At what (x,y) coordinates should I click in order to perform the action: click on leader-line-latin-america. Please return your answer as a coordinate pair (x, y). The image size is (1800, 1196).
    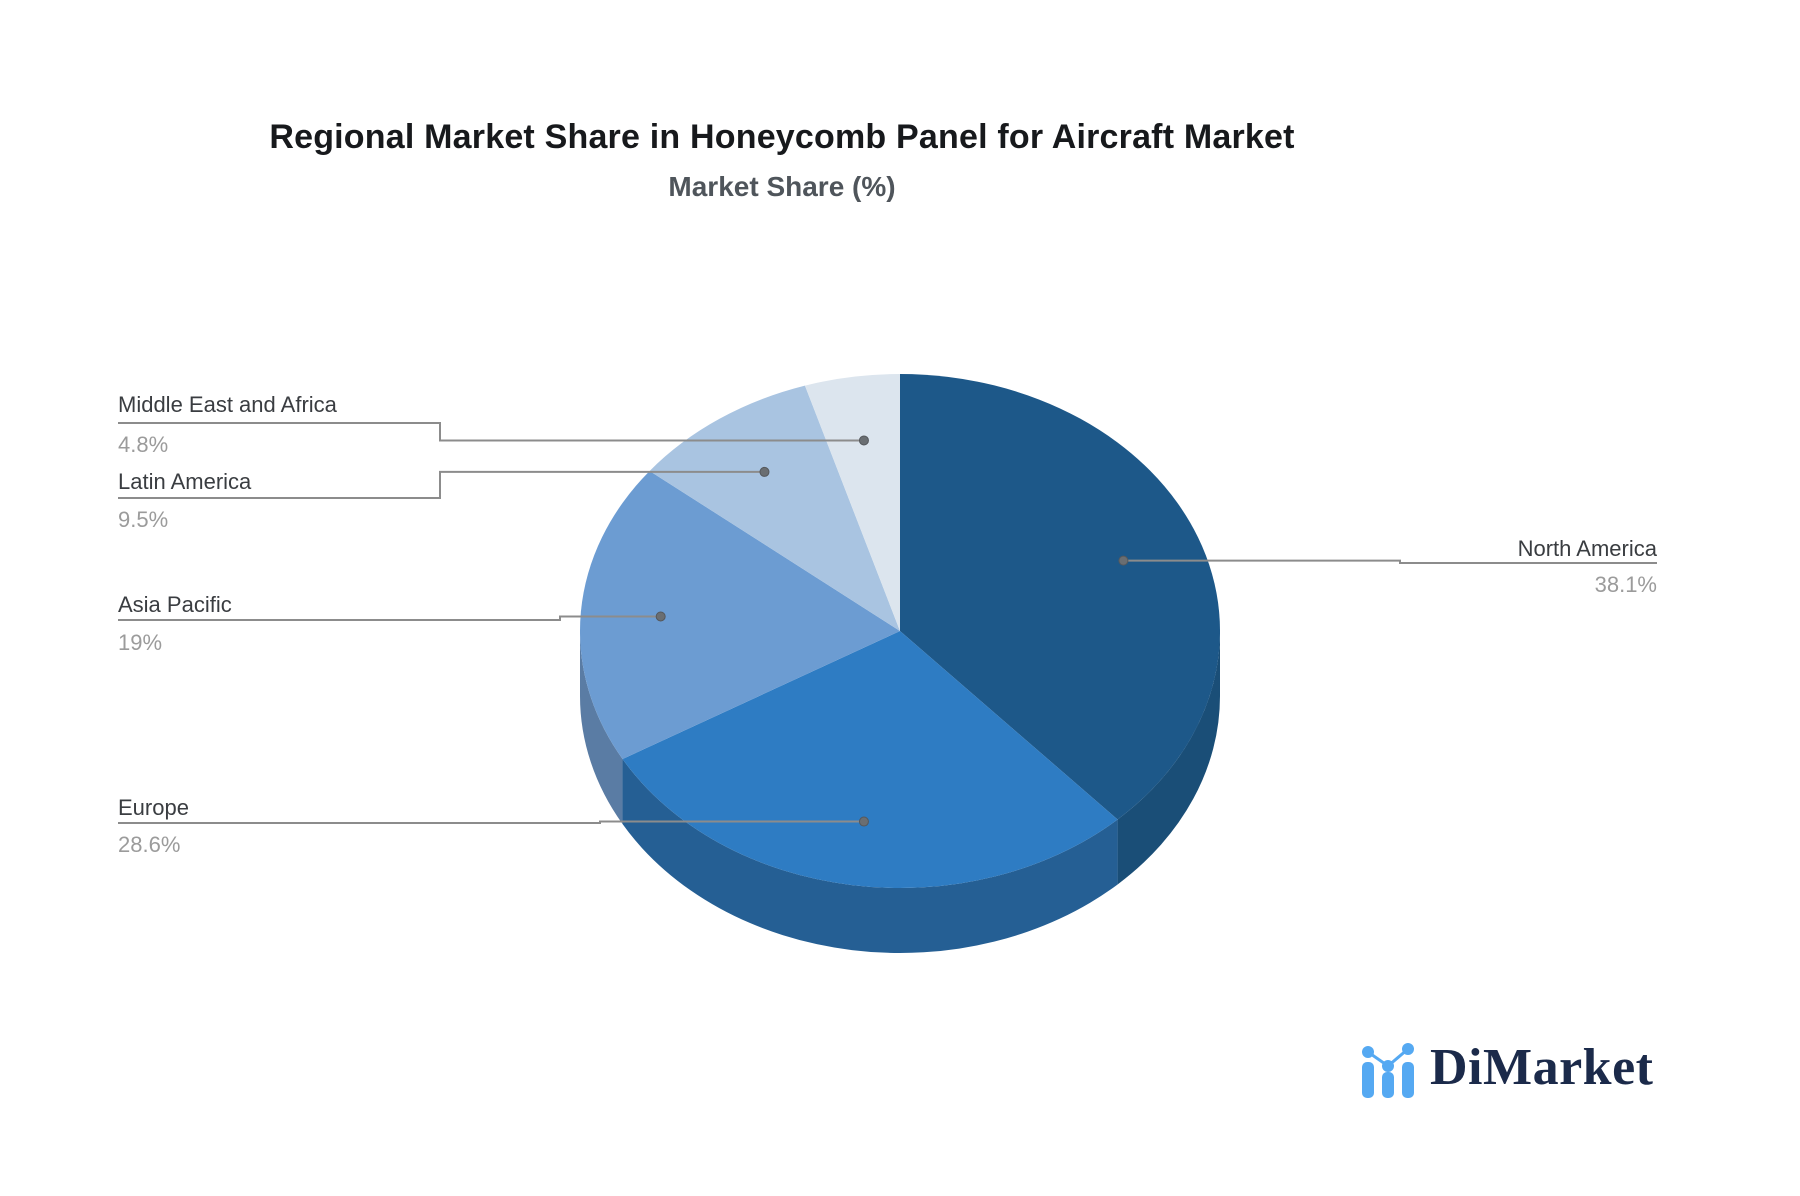
    Looking at the image, I should click on (441, 484).